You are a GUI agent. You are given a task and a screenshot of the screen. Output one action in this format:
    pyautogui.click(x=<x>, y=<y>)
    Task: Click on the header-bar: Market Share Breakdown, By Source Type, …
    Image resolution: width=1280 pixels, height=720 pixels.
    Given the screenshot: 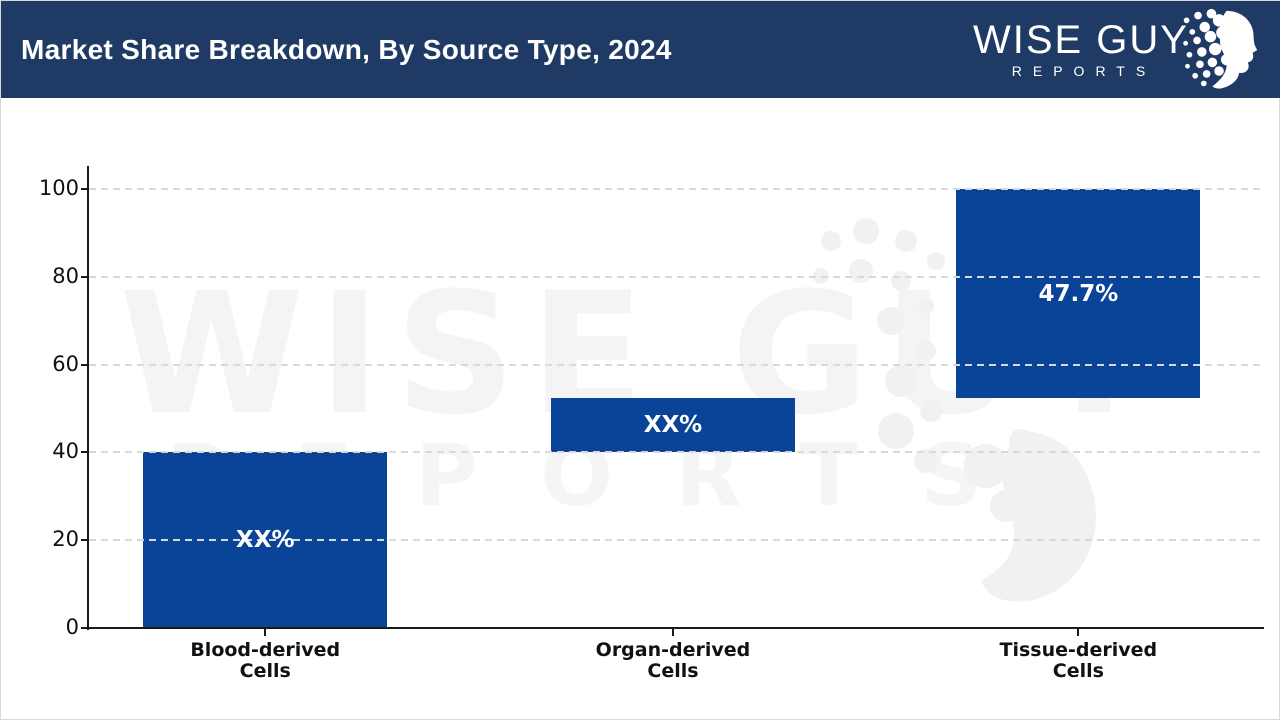 What is the action you would take?
    pyautogui.click(x=640, y=49)
    